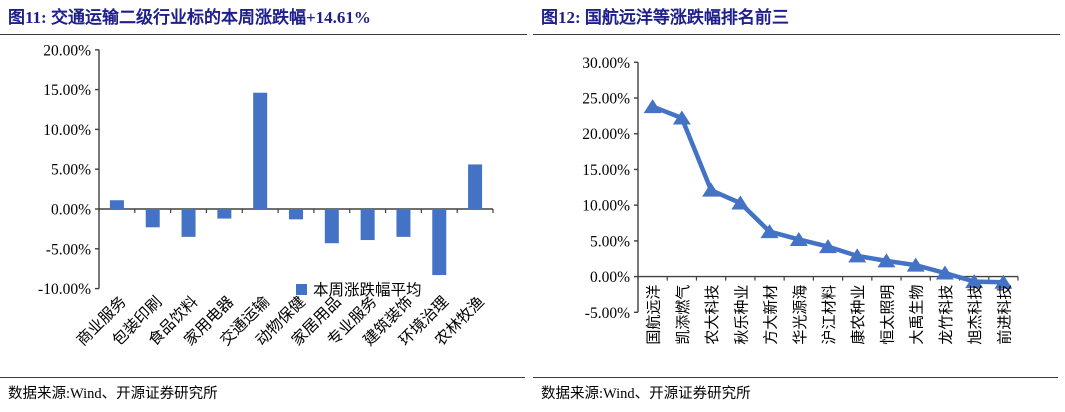 The width and height of the screenshot is (1065, 412). I want to click on x-category-label: 前进科技, so click(1004, 315).